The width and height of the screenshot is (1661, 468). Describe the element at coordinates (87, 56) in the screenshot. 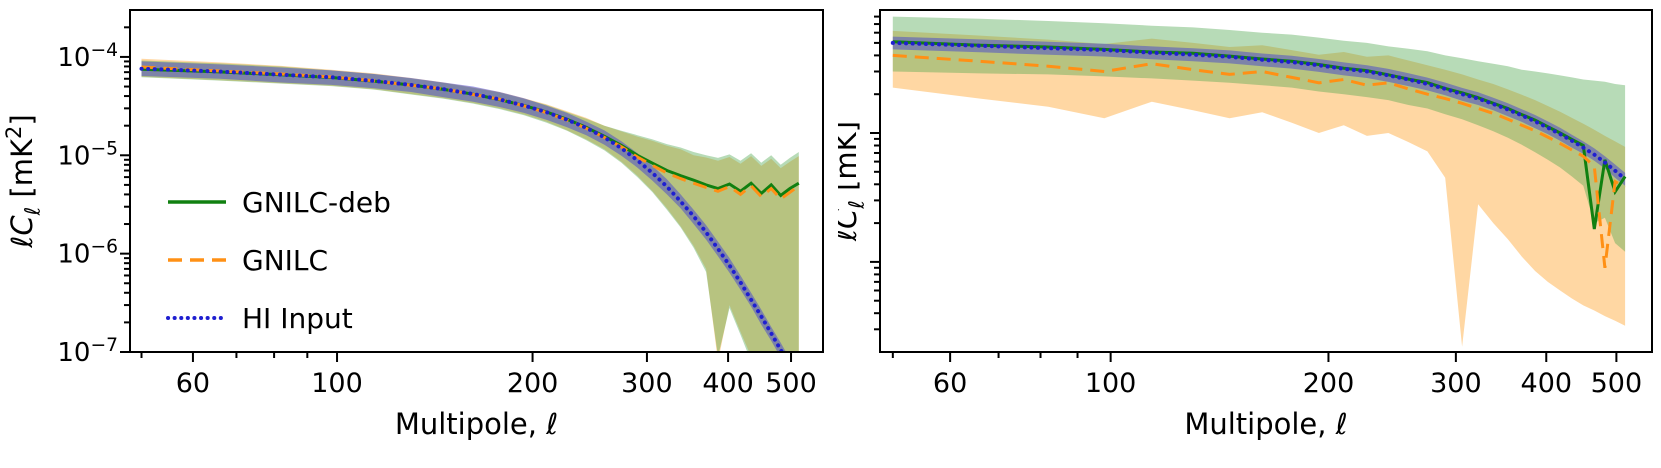

I see `y-tick-label-1e-4: 10⁻⁴` at that location.